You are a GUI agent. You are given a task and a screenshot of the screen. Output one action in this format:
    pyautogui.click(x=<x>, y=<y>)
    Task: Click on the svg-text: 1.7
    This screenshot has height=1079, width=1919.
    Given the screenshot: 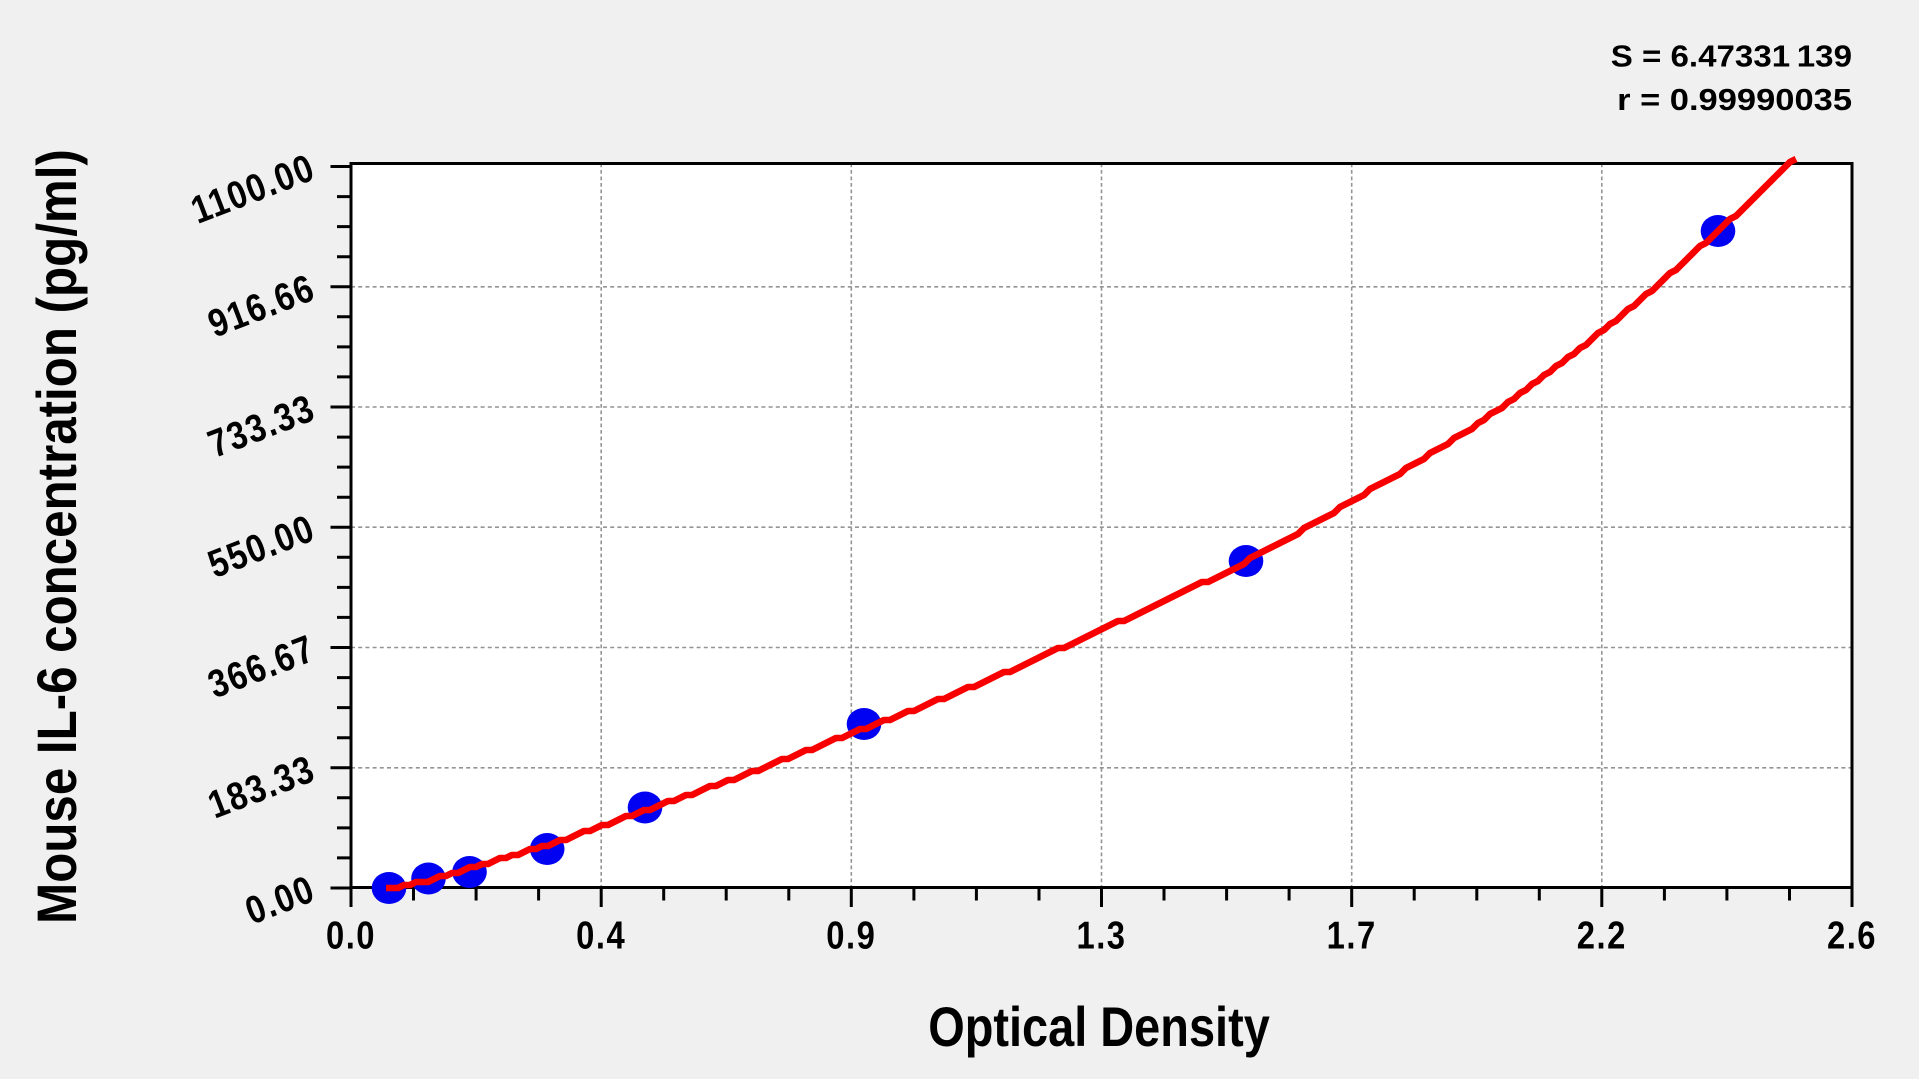 What is the action you would take?
    pyautogui.click(x=1352, y=935)
    